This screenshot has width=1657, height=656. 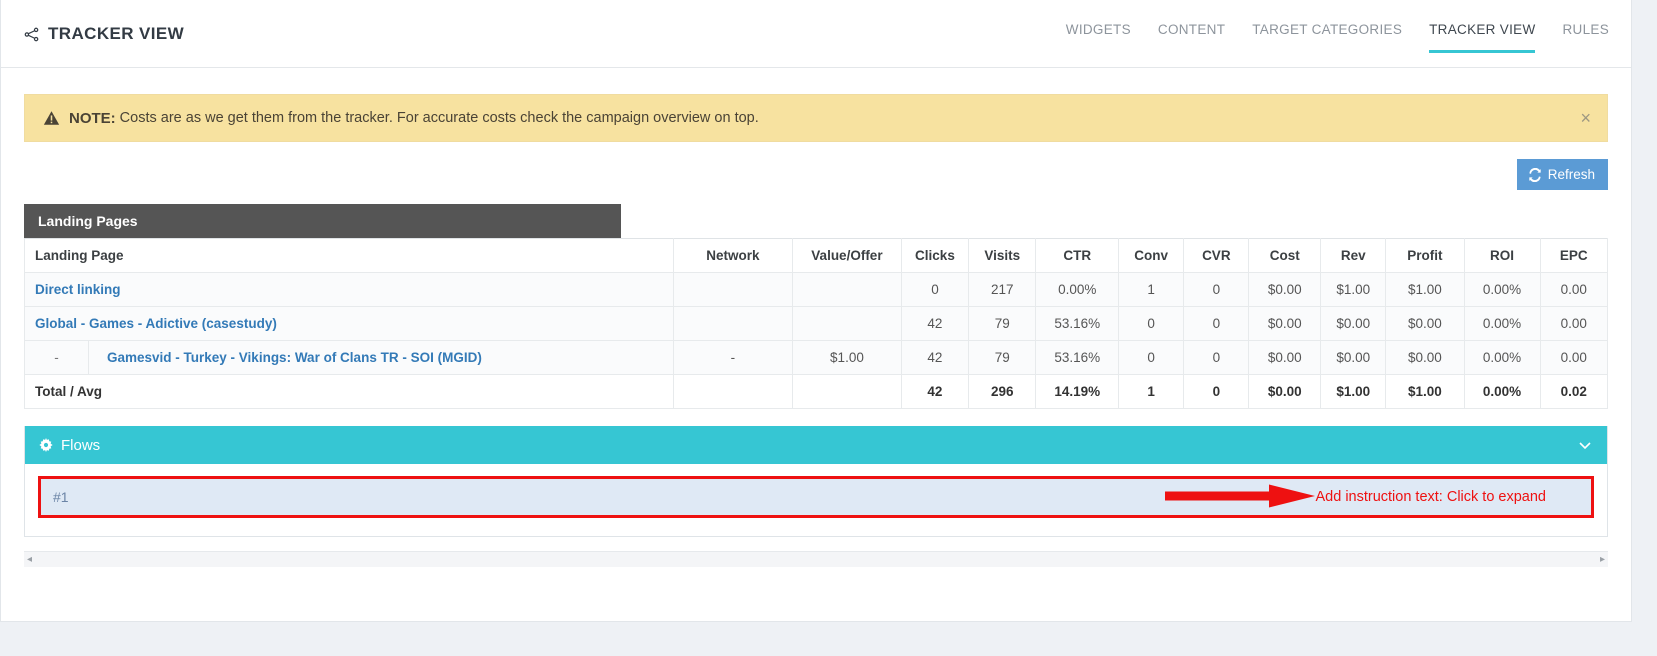 What do you see at coordinates (1191, 29) in the screenshot?
I see `tab-content: CONTENT` at bounding box center [1191, 29].